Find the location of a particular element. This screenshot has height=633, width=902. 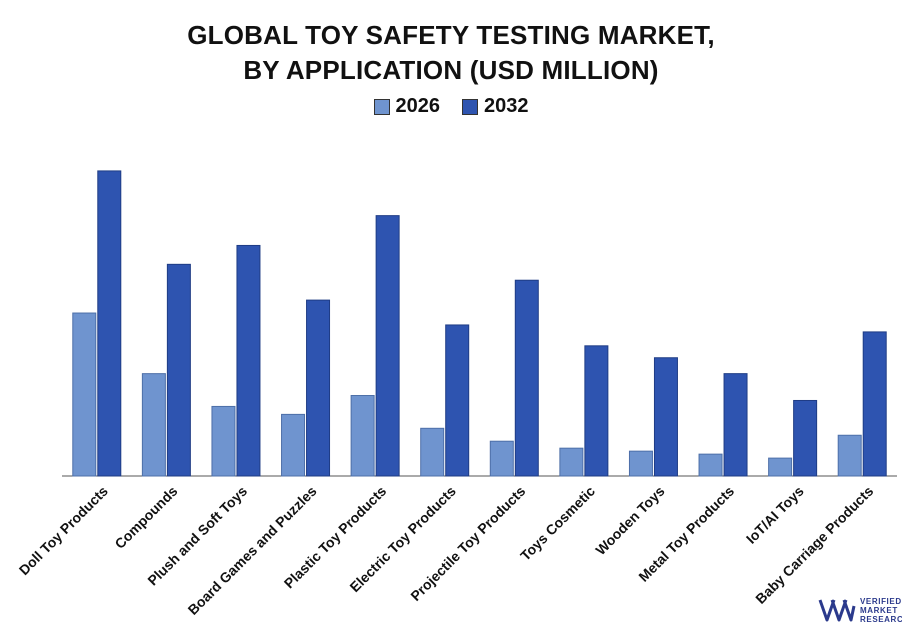

x-tick-label-11: Baby Carriage Products is located at coordinates (814, 545).